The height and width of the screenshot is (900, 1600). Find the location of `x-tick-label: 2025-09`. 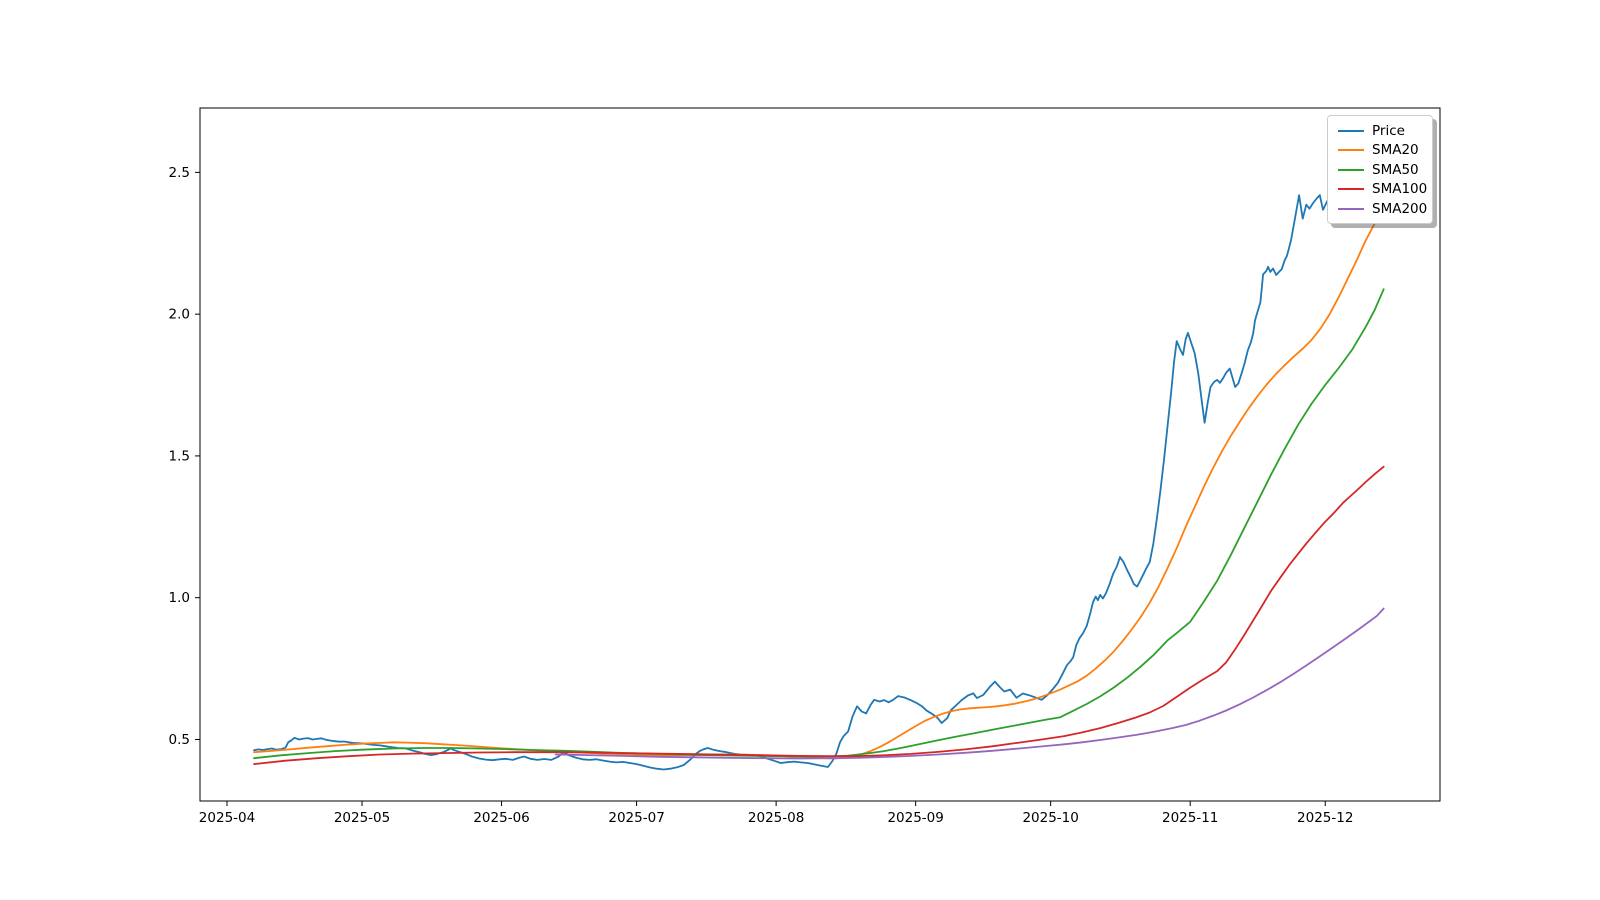

x-tick-label: 2025-09 is located at coordinates (915, 818).